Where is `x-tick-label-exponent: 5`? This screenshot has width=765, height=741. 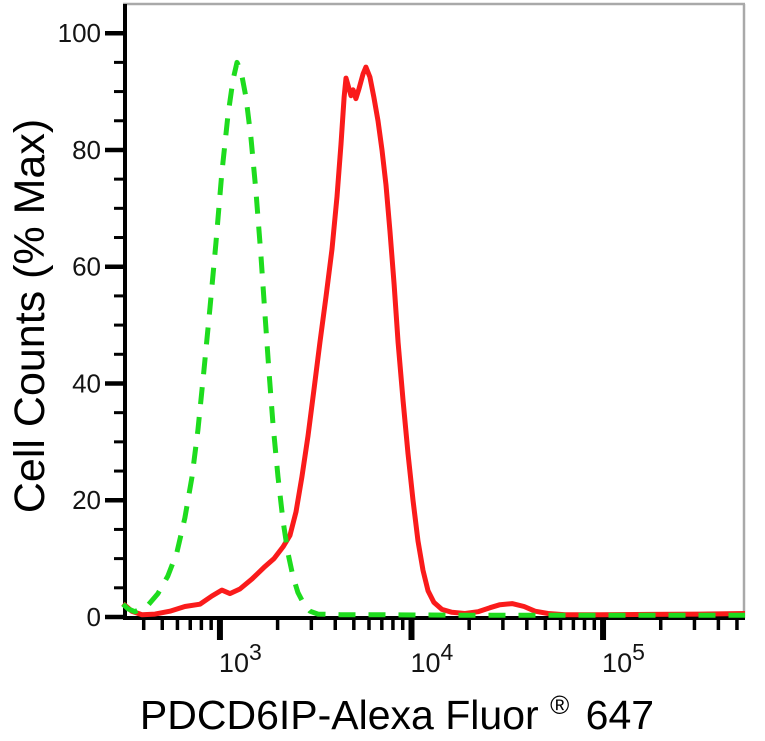 x-tick-label-exponent: 5 is located at coordinates (638, 652).